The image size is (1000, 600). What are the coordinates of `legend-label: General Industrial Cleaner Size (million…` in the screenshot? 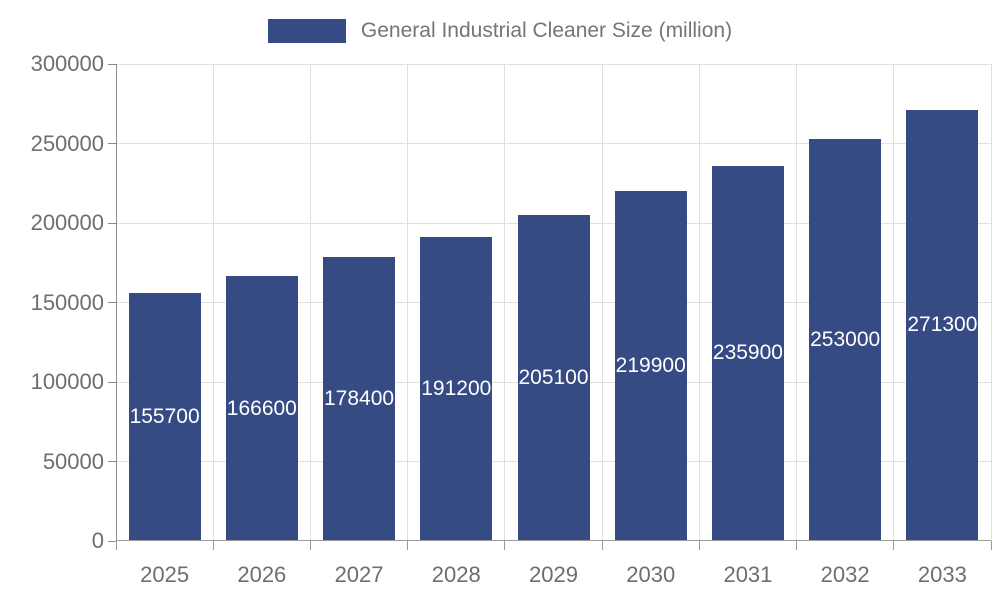 It's located at (546, 30).